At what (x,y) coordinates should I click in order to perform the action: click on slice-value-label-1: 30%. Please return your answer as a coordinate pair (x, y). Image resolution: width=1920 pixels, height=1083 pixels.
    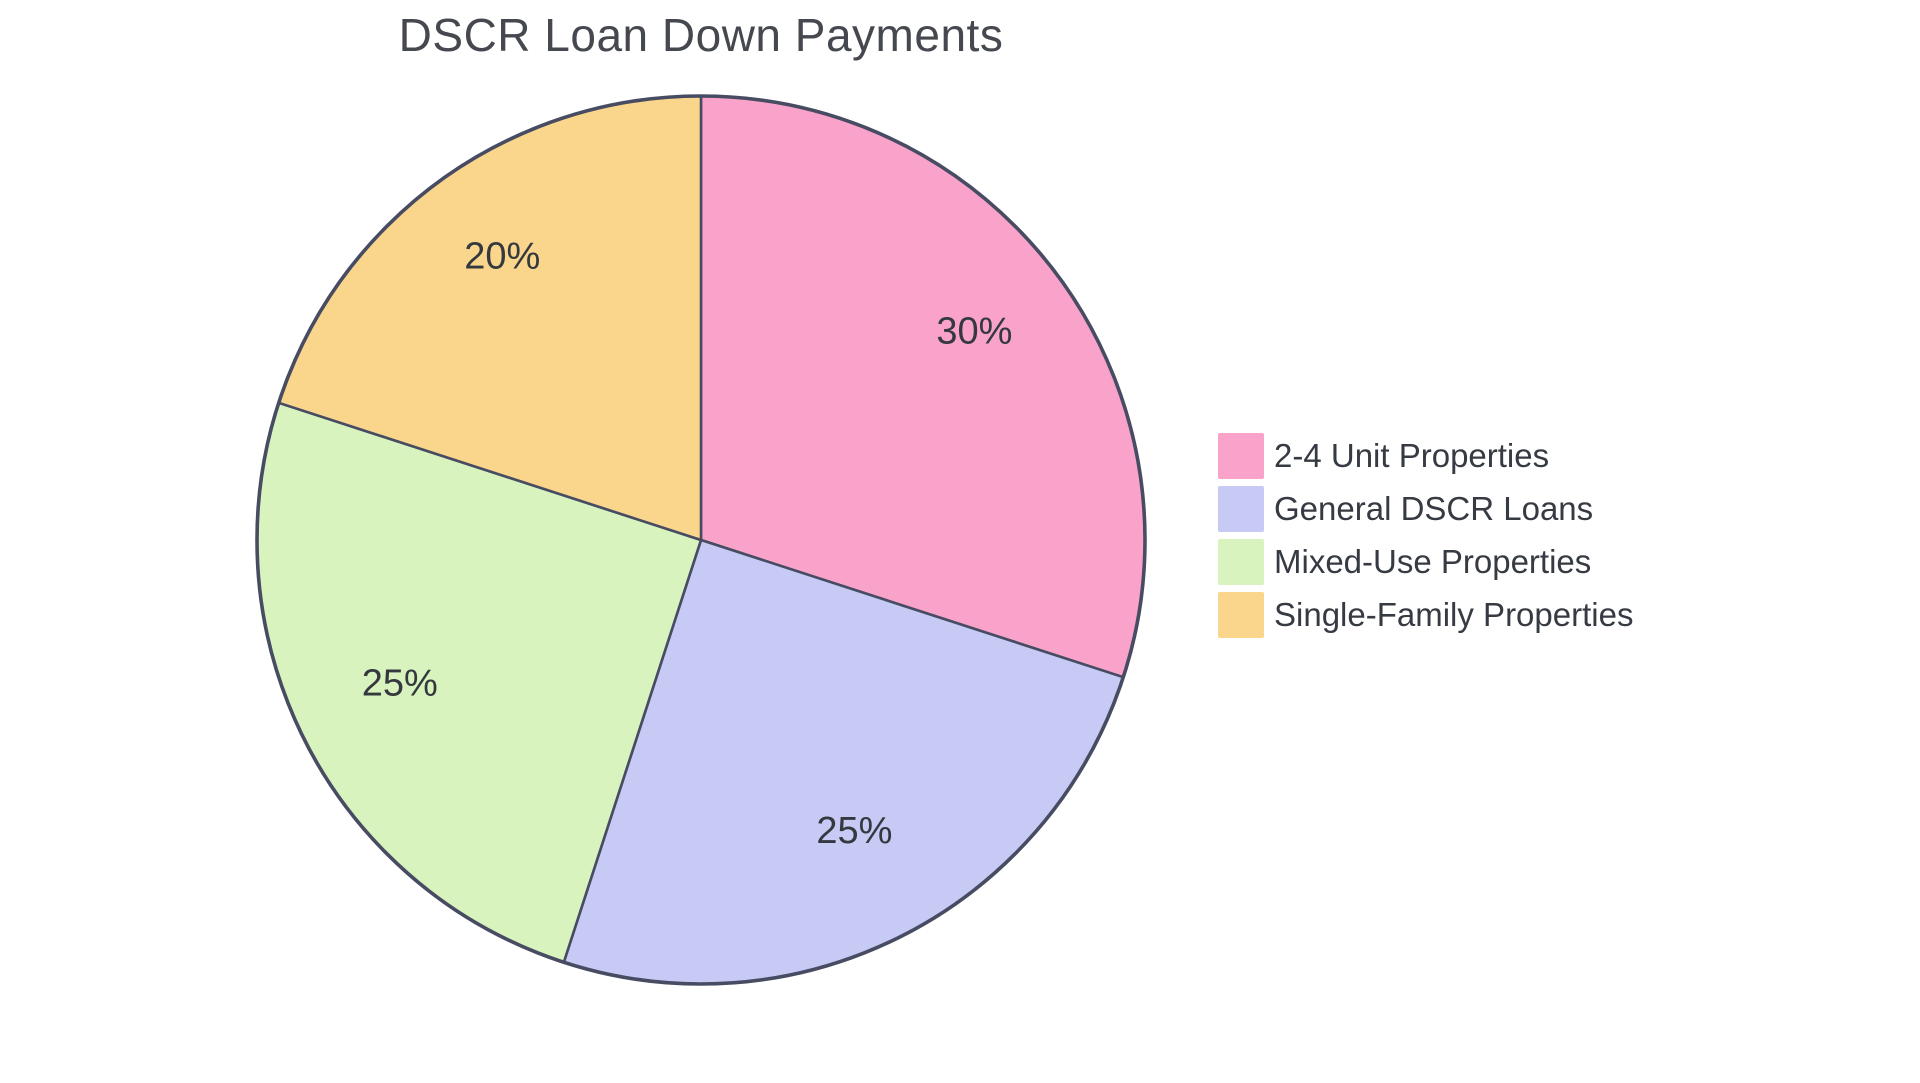
    Looking at the image, I should click on (974, 331).